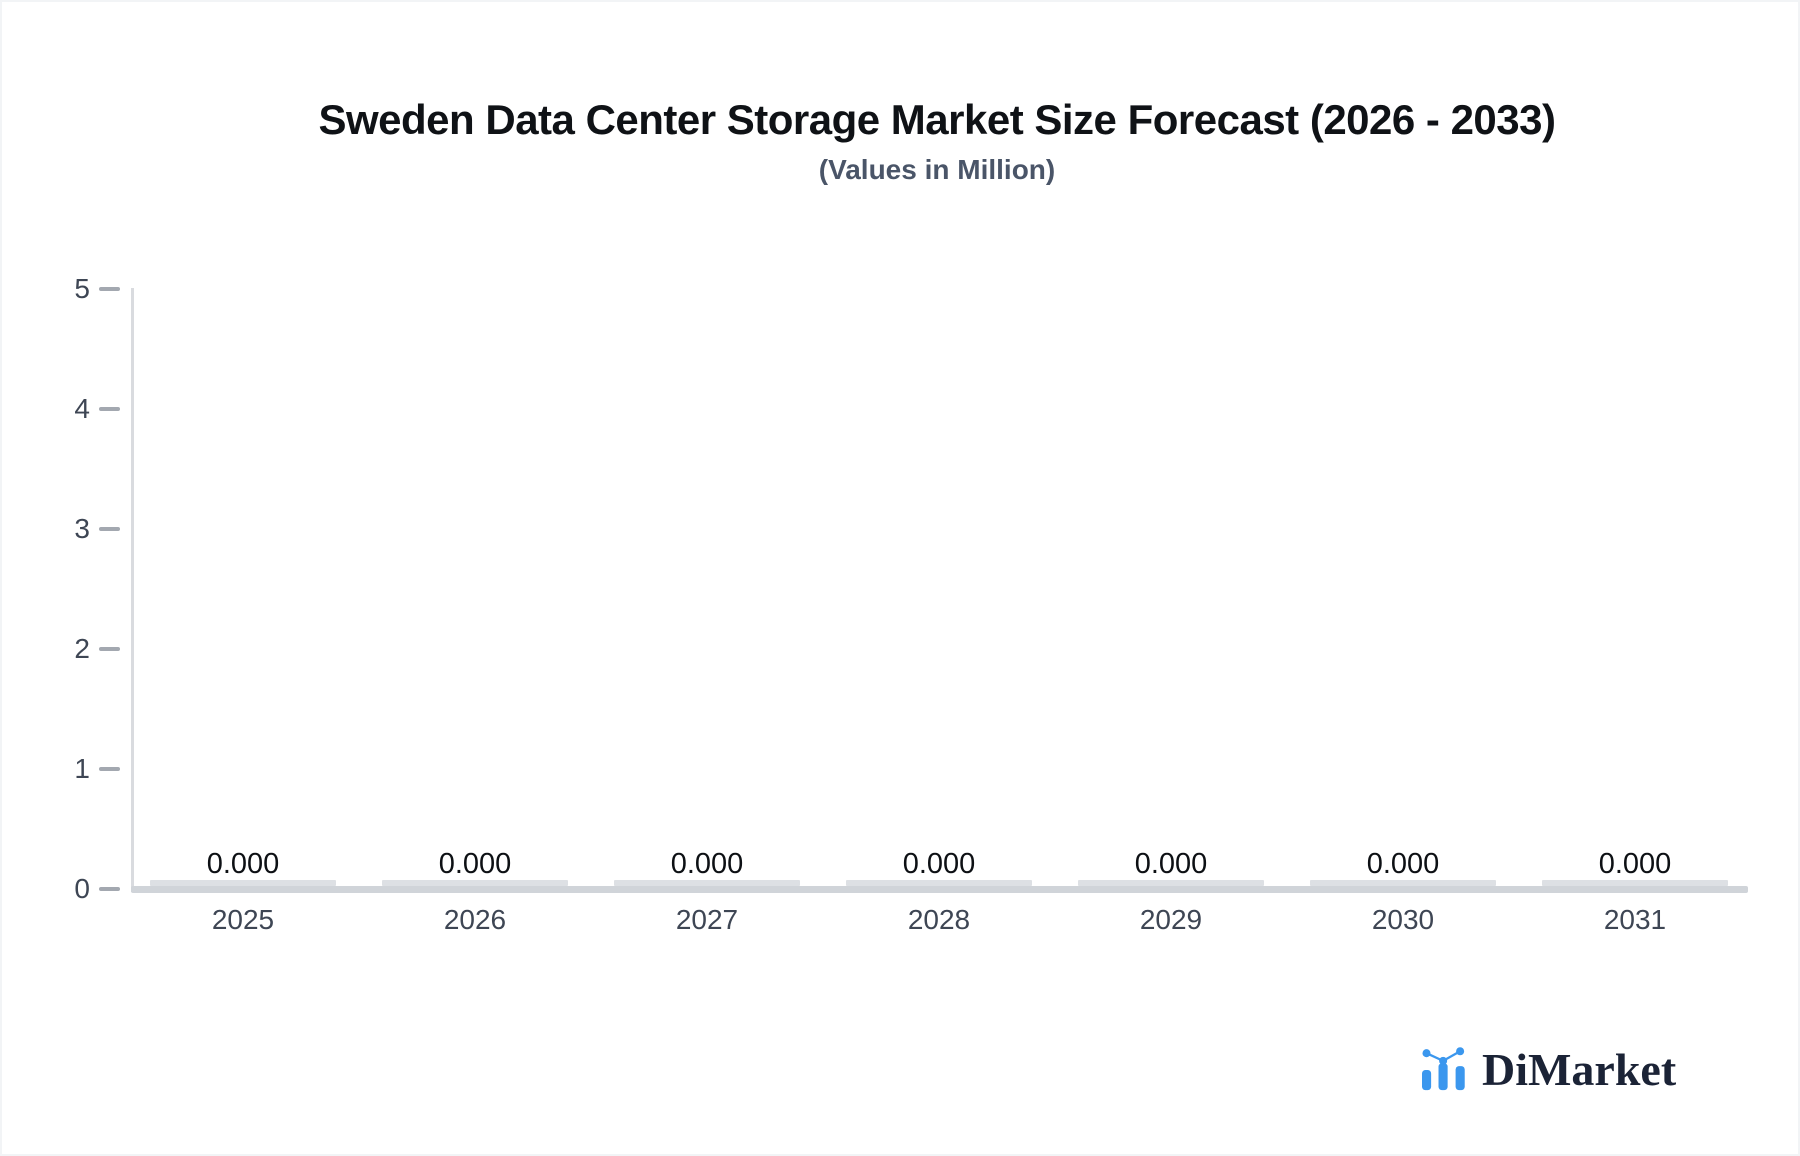 The height and width of the screenshot is (1156, 1800). I want to click on x-axis-tick-label: 2027, so click(707, 919).